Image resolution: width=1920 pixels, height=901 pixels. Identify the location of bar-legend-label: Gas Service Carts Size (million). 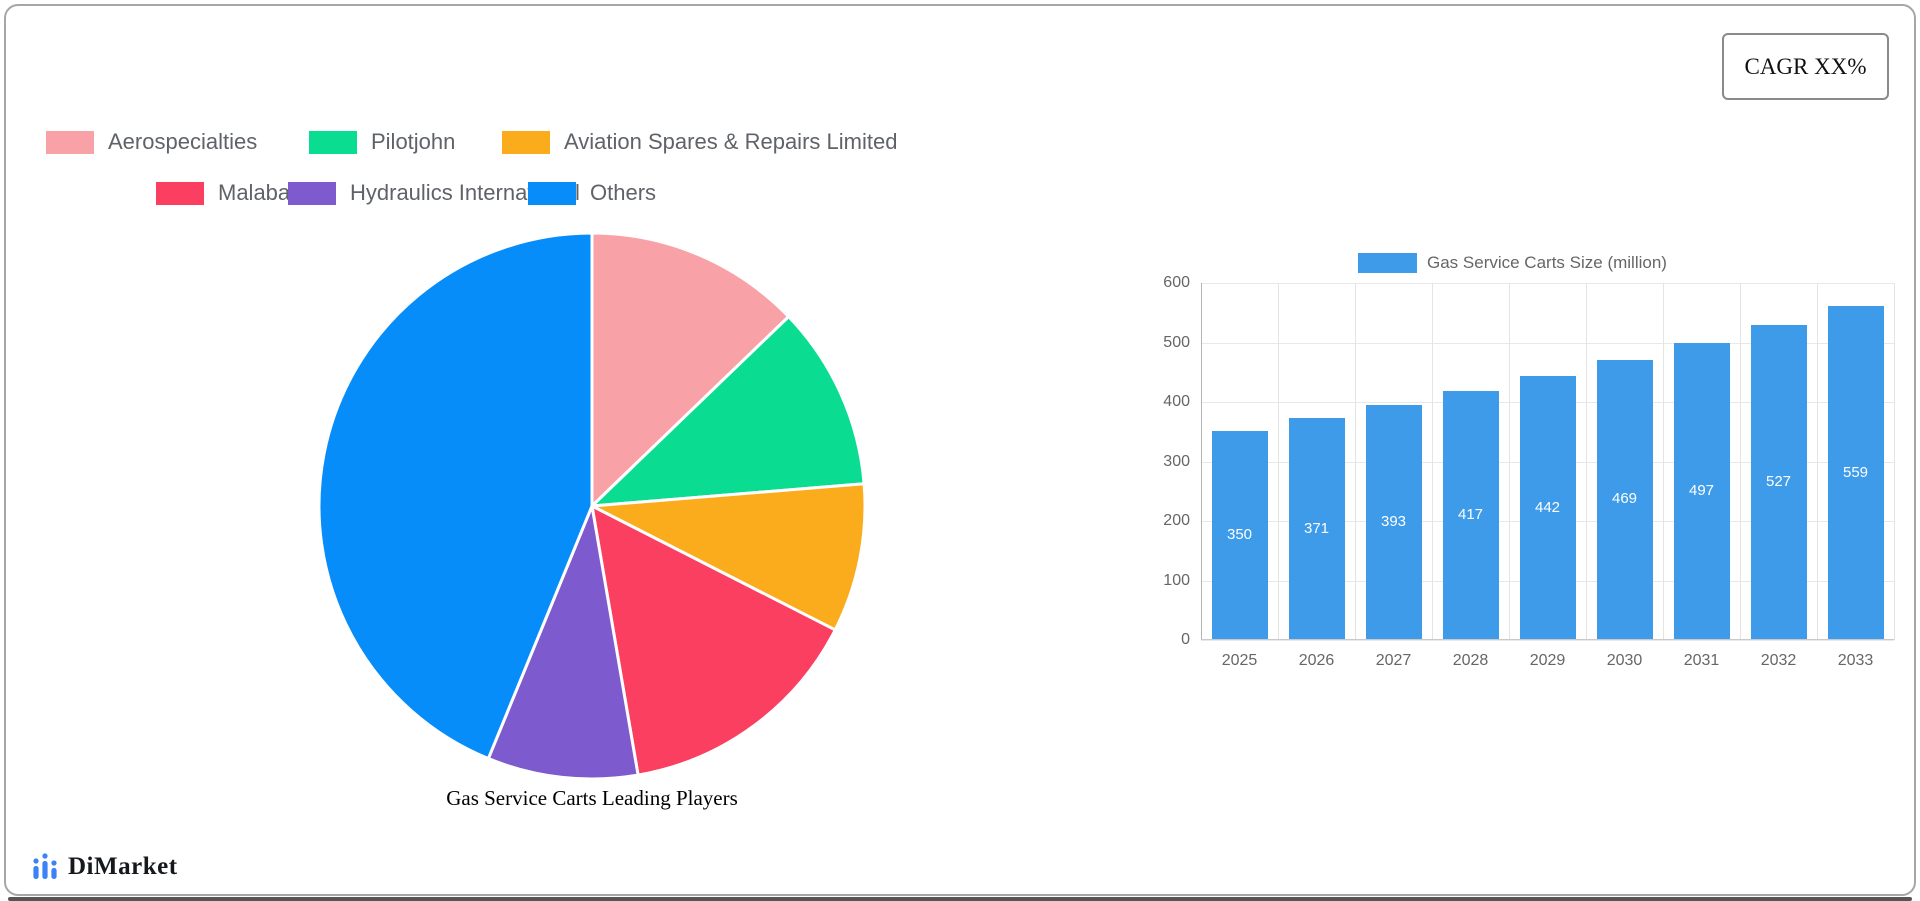
(1547, 262).